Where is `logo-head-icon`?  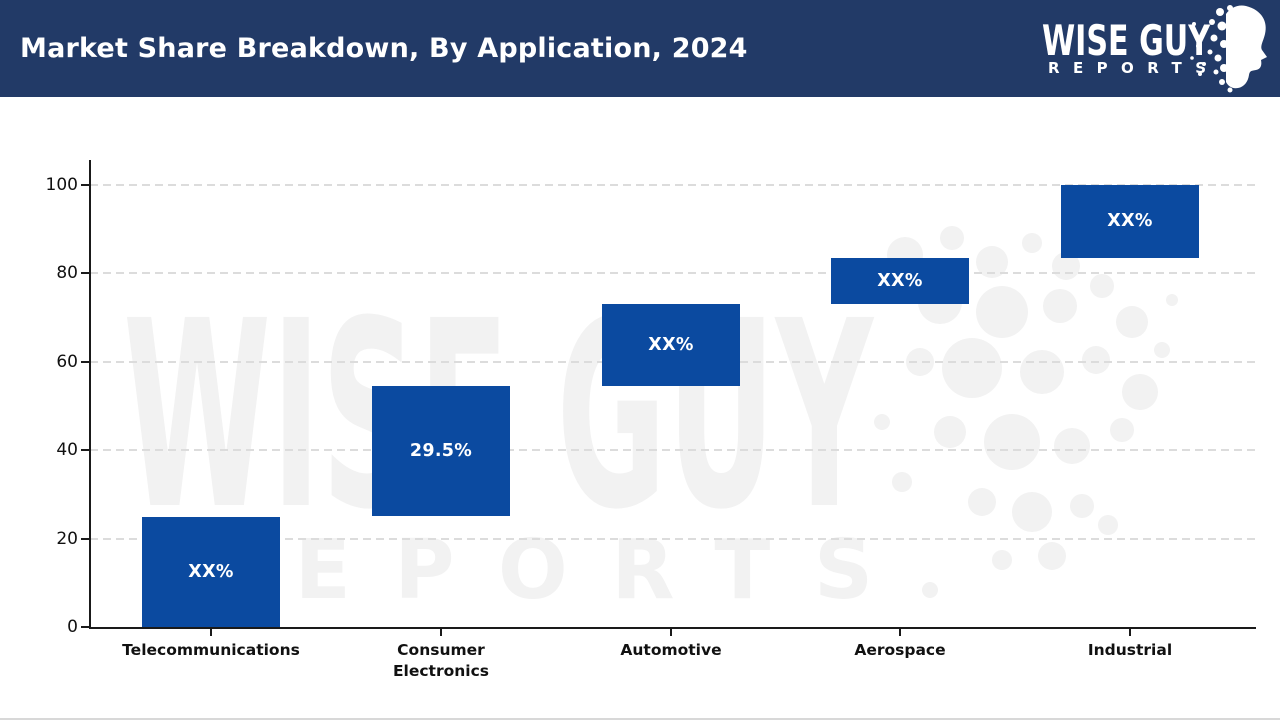
logo-head-icon is located at coordinates (1228, 49).